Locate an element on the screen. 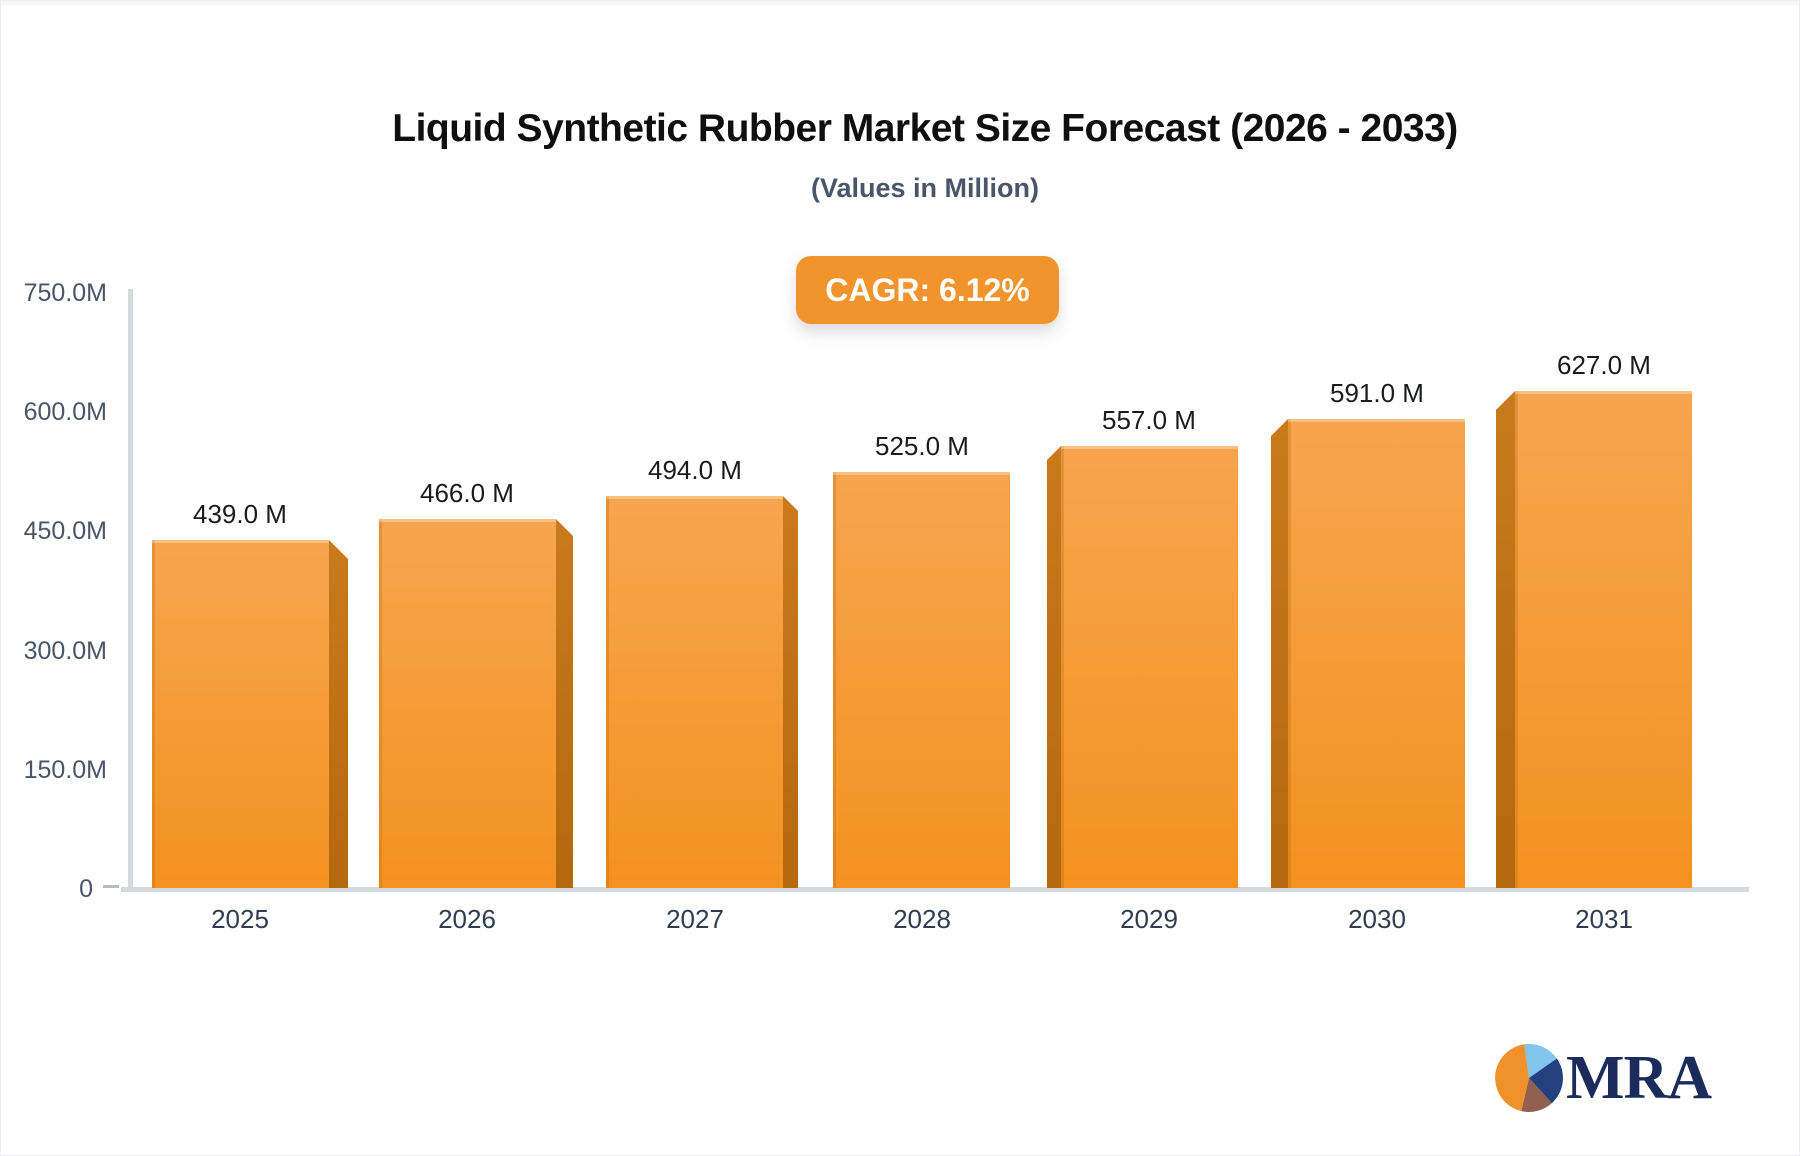 The width and height of the screenshot is (1800, 1156). x-axis-label-2031: 2031 is located at coordinates (1604, 919).